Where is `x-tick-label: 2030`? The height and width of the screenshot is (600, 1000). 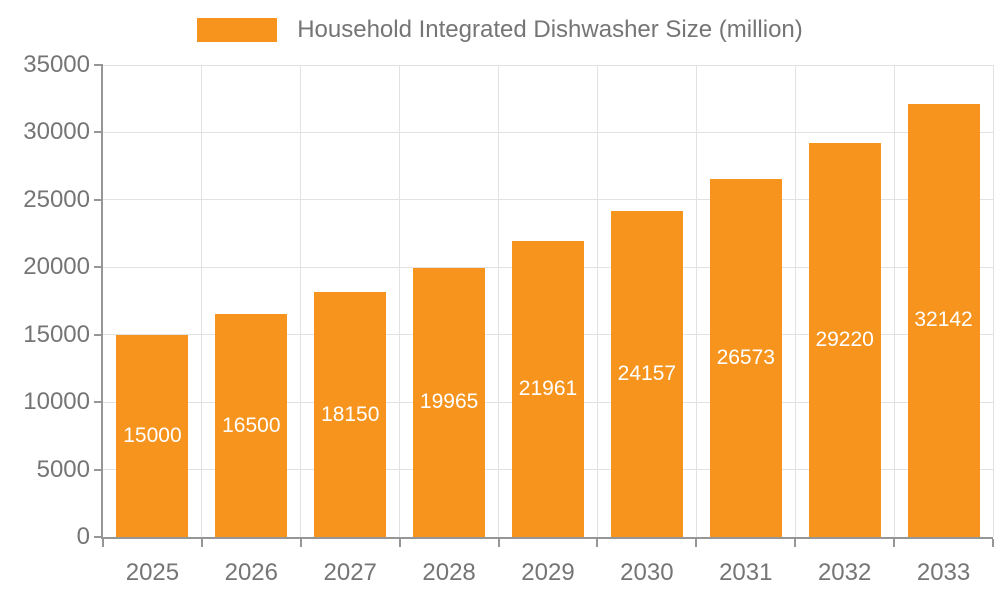 x-tick-label: 2030 is located at coordinates (647, 572).